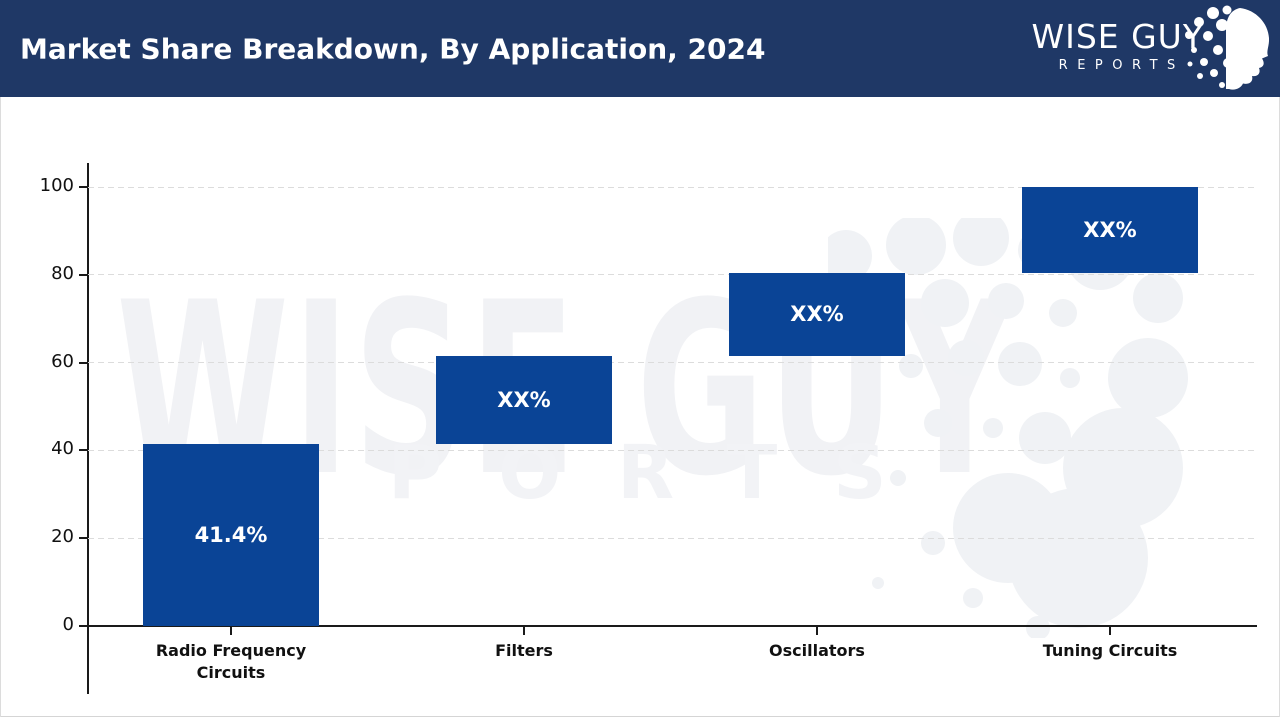 Image resolution: width=1280 pixels, height=720 pixels. I want to click on x-axis-line, so click(672, 626).